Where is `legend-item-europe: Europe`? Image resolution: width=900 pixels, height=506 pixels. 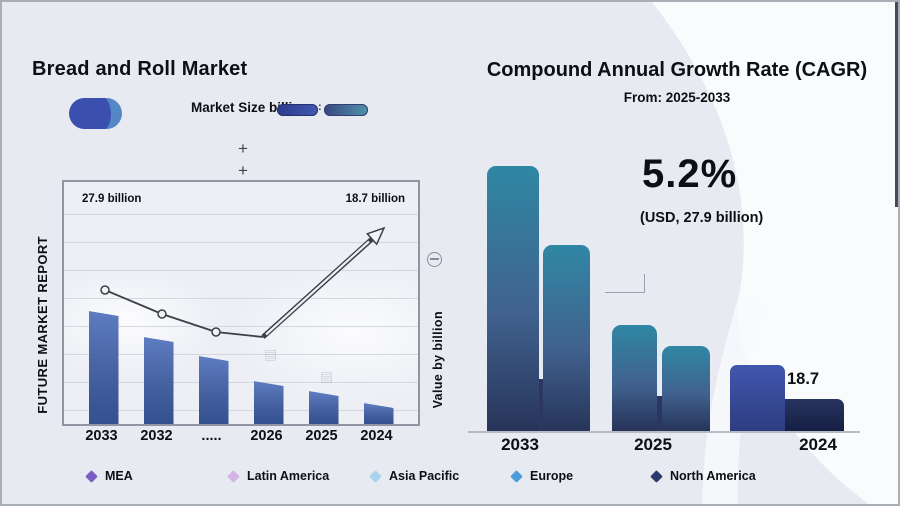
legend-item-europe: Europe is located at coordinates (542, 476).